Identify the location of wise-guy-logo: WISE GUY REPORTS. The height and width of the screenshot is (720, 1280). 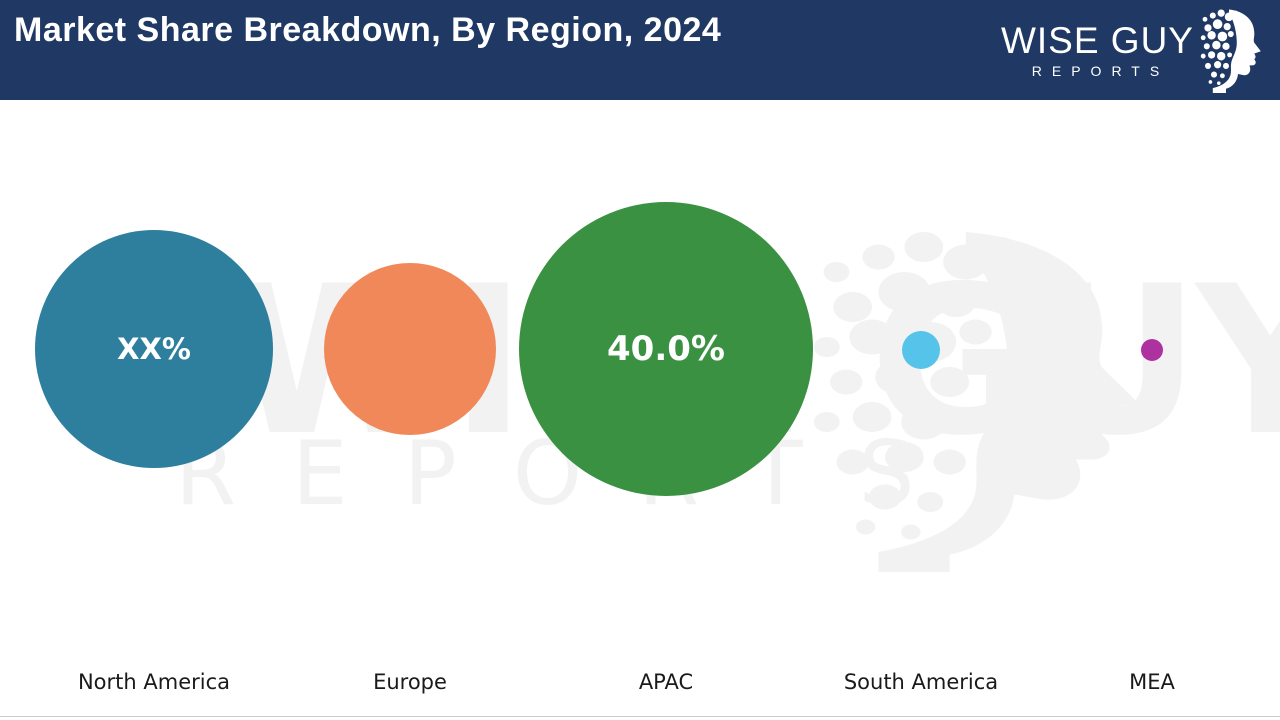
(1134, 50).